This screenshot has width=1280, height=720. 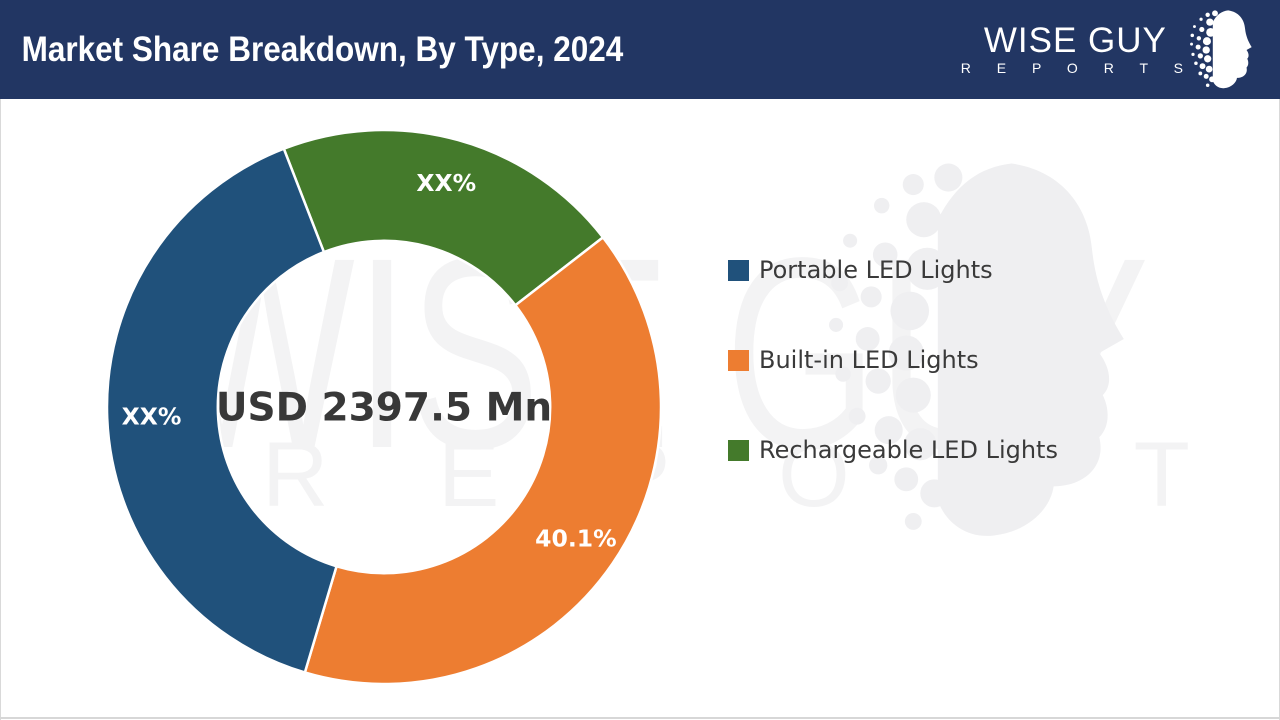 What do you see at coordinates (322, 49) in the screenshot?
I see `page-title: Market Share Breakdown, By Type, 2024` at bounding box center [322, 49].